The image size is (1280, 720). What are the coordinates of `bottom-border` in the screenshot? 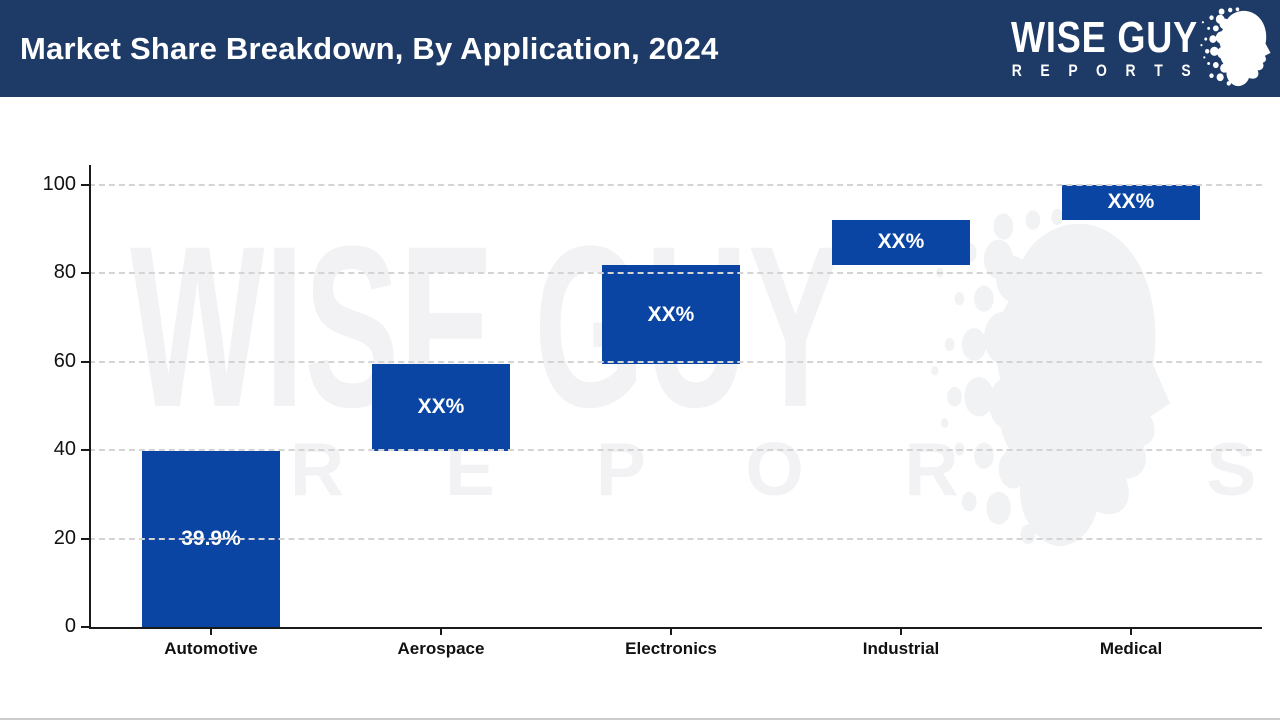 It's located at (640, 719).